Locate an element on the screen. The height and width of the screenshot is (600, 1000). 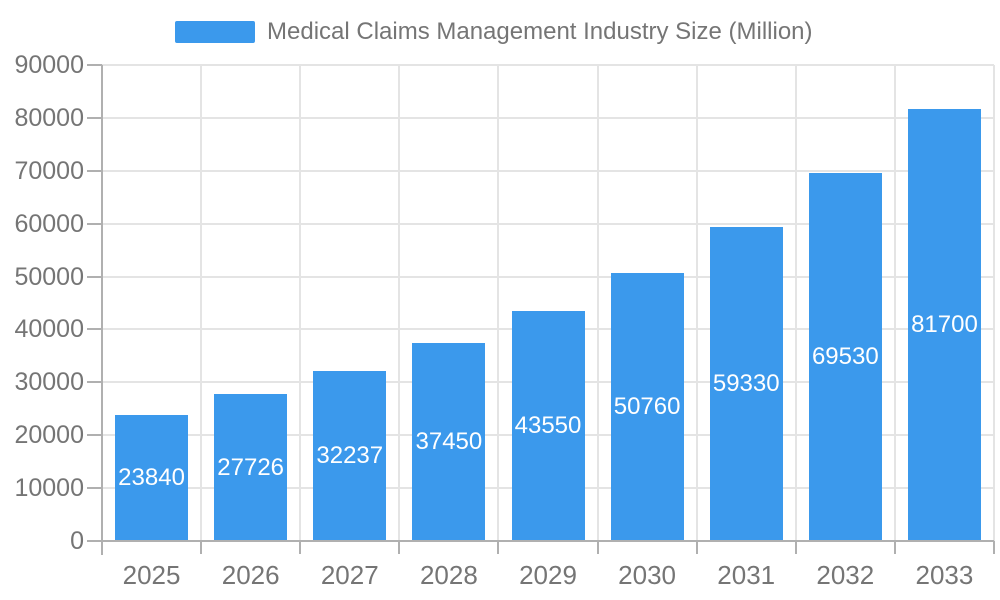
y-tick-label: 10000 is located at coordinates (49, 488).